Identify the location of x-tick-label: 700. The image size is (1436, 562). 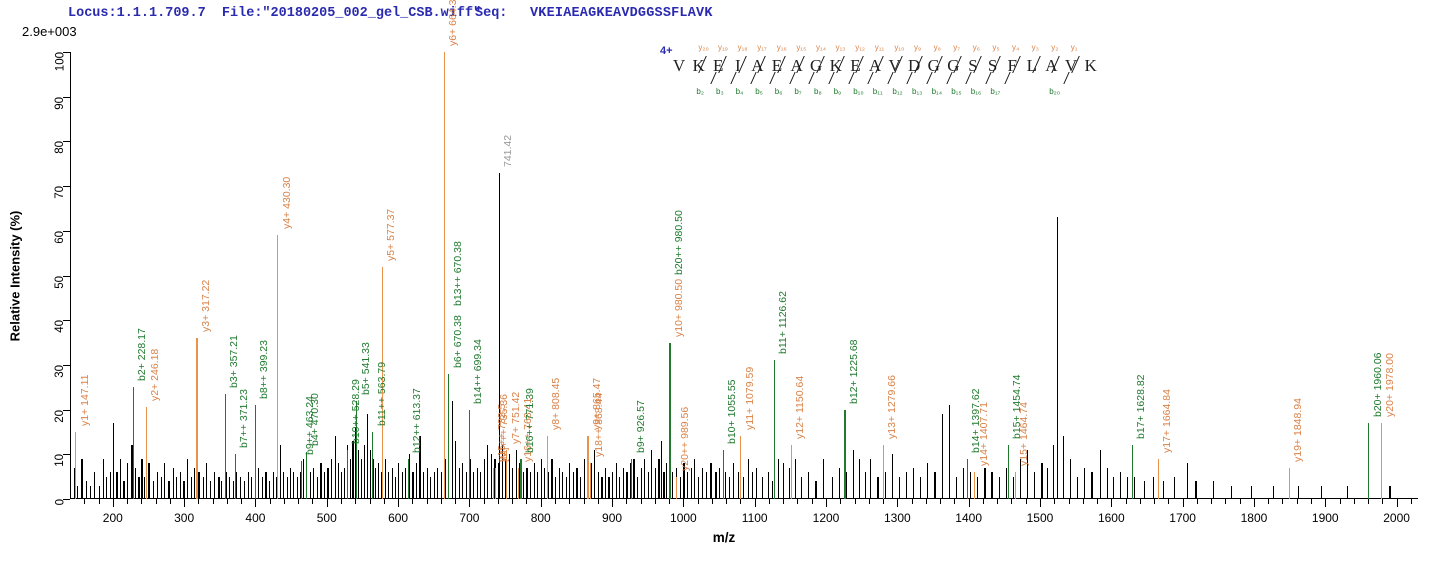
(469, 518).